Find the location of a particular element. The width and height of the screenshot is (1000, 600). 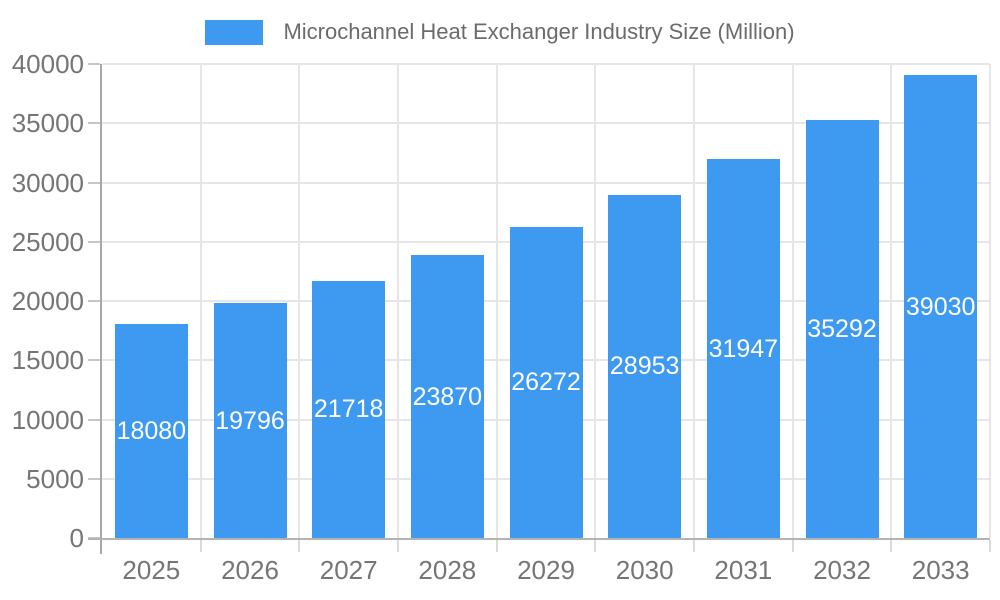

y-axis-label: 40000 is located at coordinates (47, 64).